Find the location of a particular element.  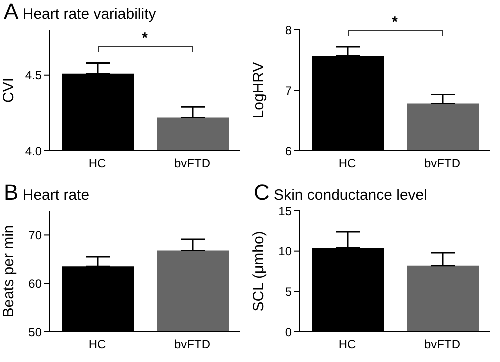

y-axis-title: SCL (μmho) is located at coordinates (259, 271).